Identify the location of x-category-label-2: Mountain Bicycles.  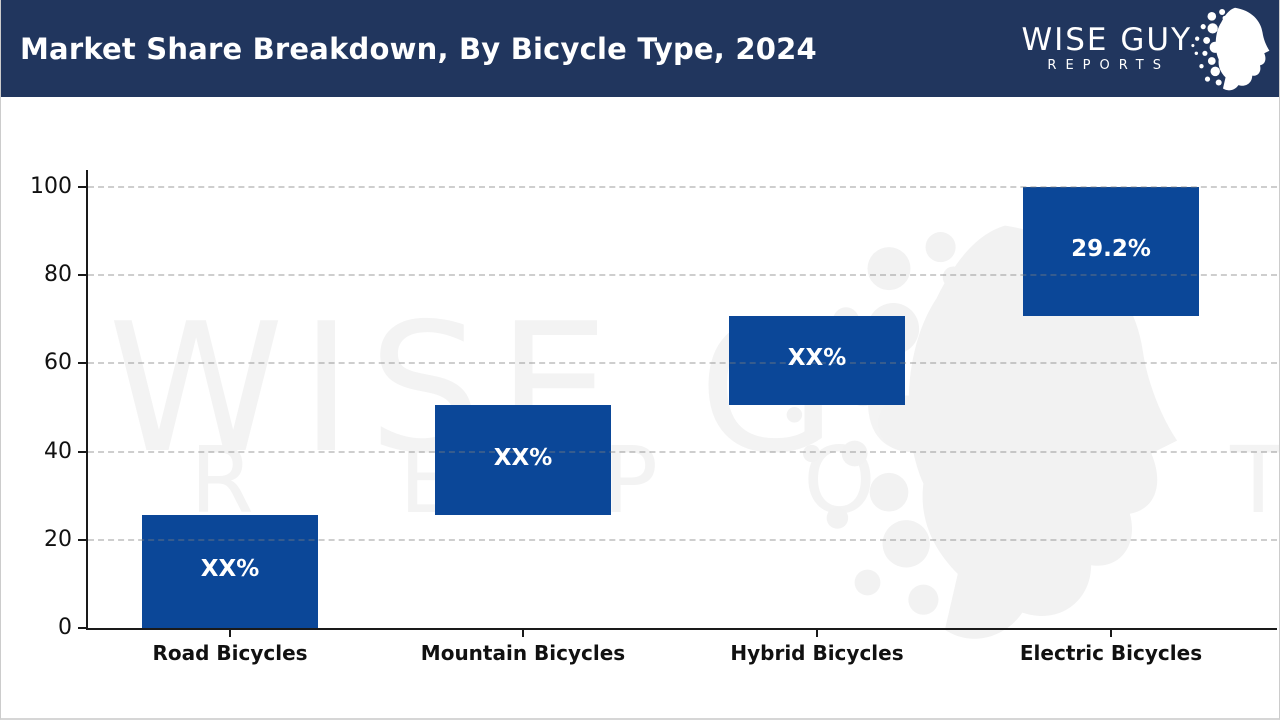
(523, 653).